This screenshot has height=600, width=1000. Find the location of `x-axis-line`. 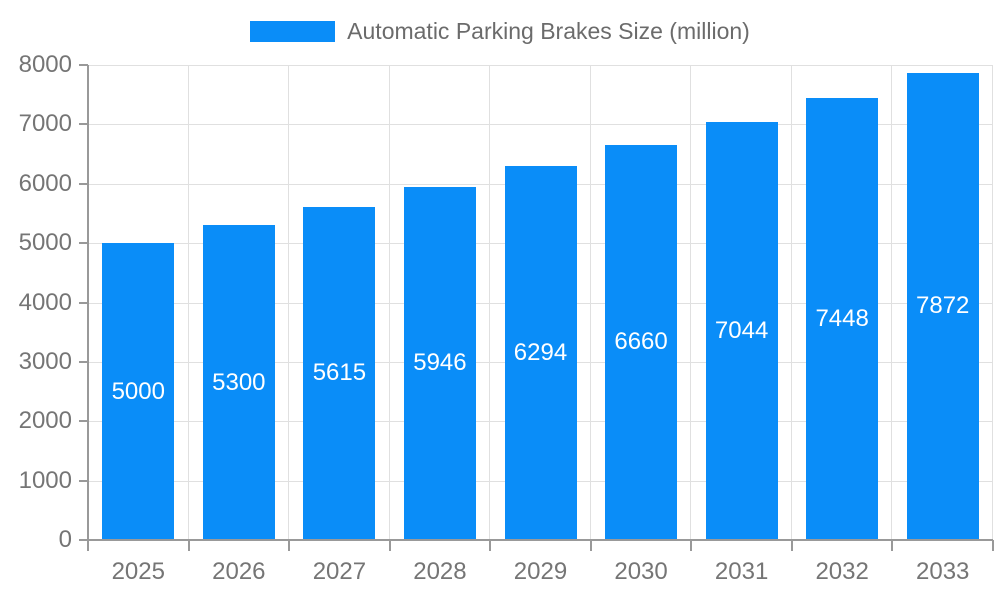

x-axis-line is located at coordinates (540, 540).